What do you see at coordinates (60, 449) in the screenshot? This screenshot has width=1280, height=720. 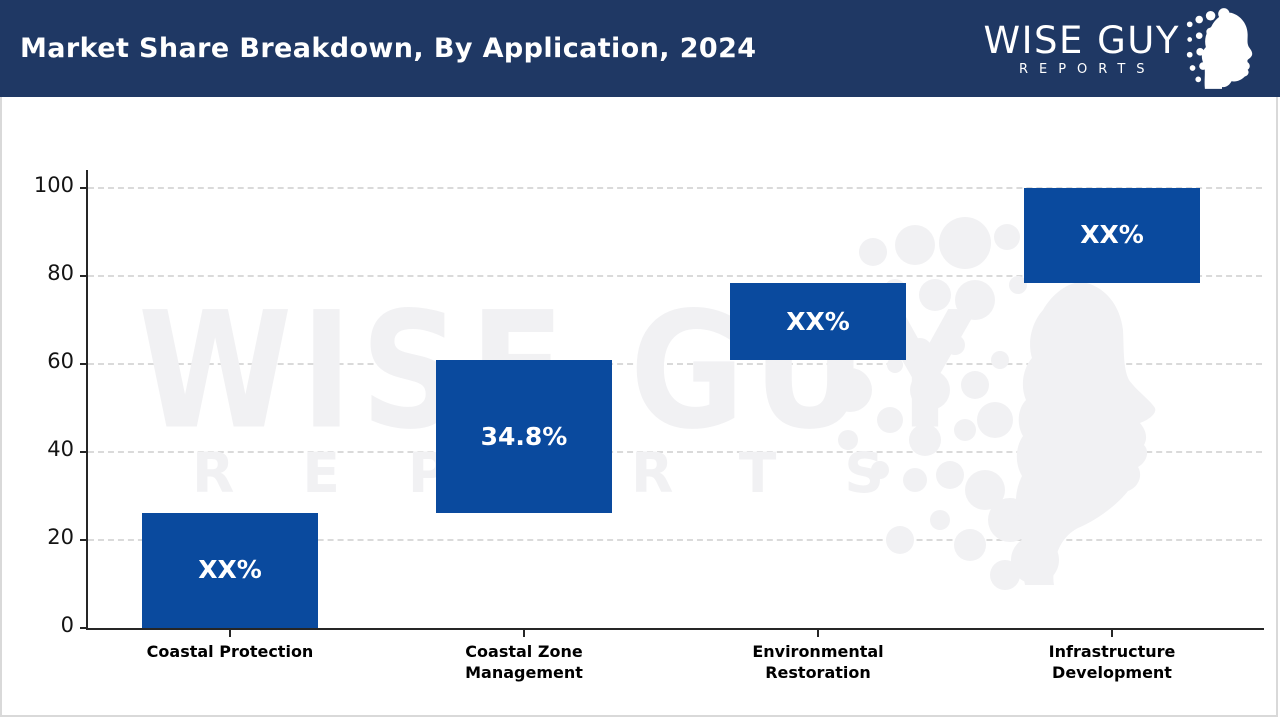 I see `y-tick-label: 40` at bounding box center [60, 449].